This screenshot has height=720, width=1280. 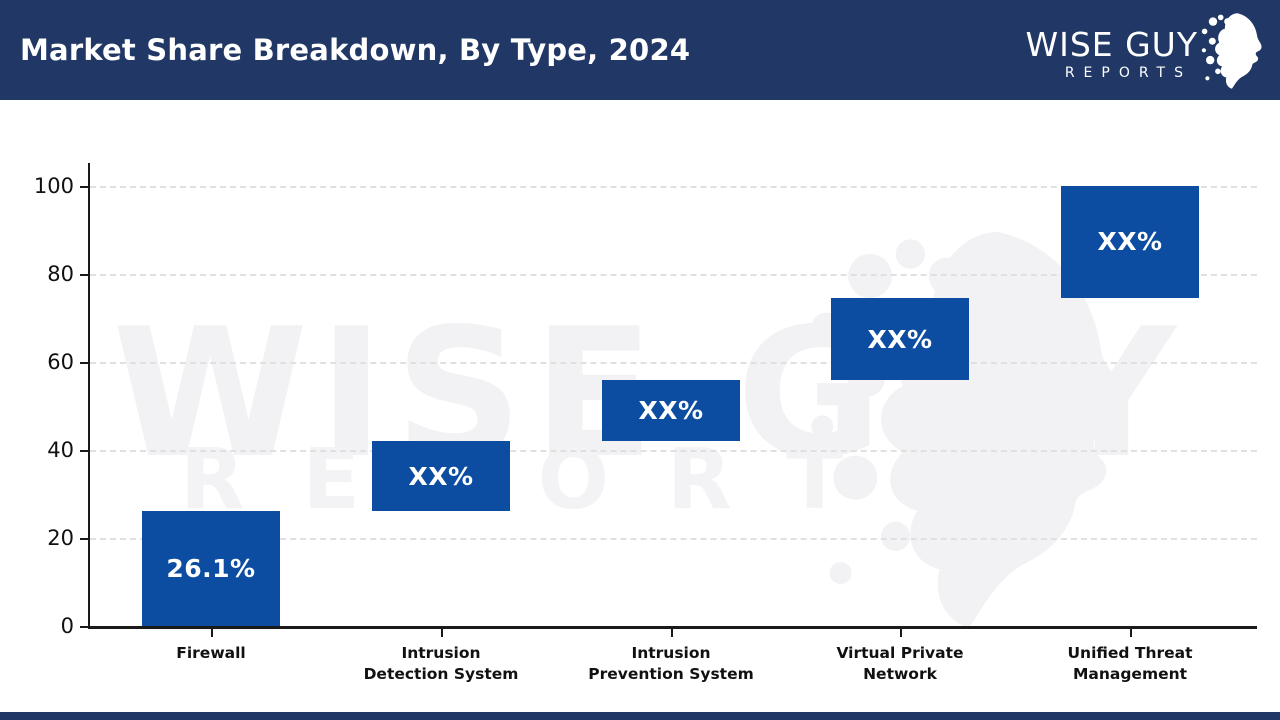 I want to click on bar-intrusion-prevention-system: XX%, so click(x=671, y=411).